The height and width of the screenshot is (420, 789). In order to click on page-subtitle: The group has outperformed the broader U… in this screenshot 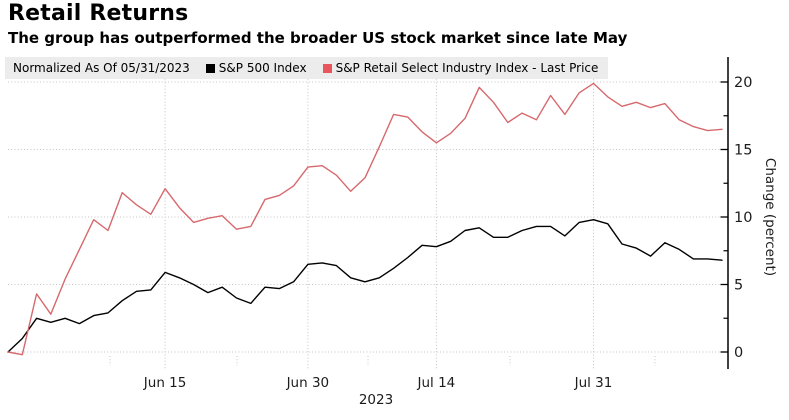, I will do `click(318, 38)`.